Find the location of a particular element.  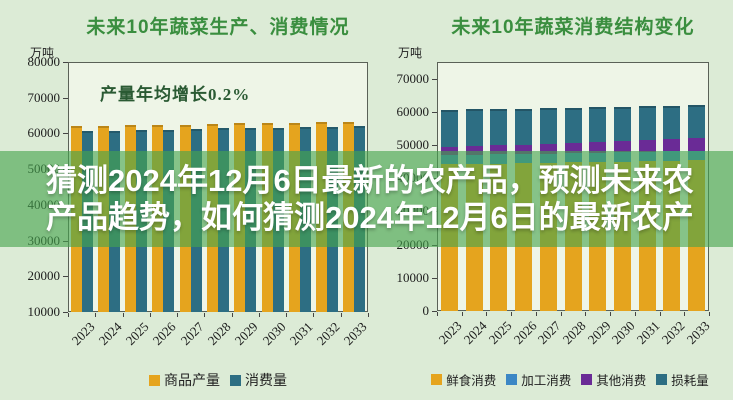

legend-item: 其他消费 is located at coordinates (613, 379).